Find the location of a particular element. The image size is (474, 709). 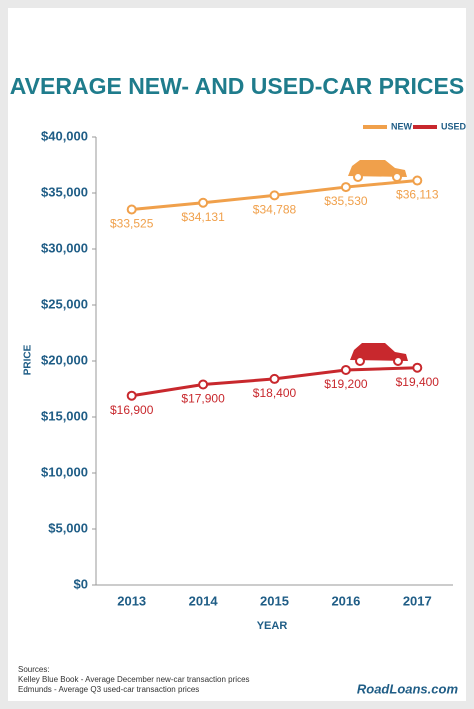

x-axis-label: YEAR is located at coordinates (272, 626).